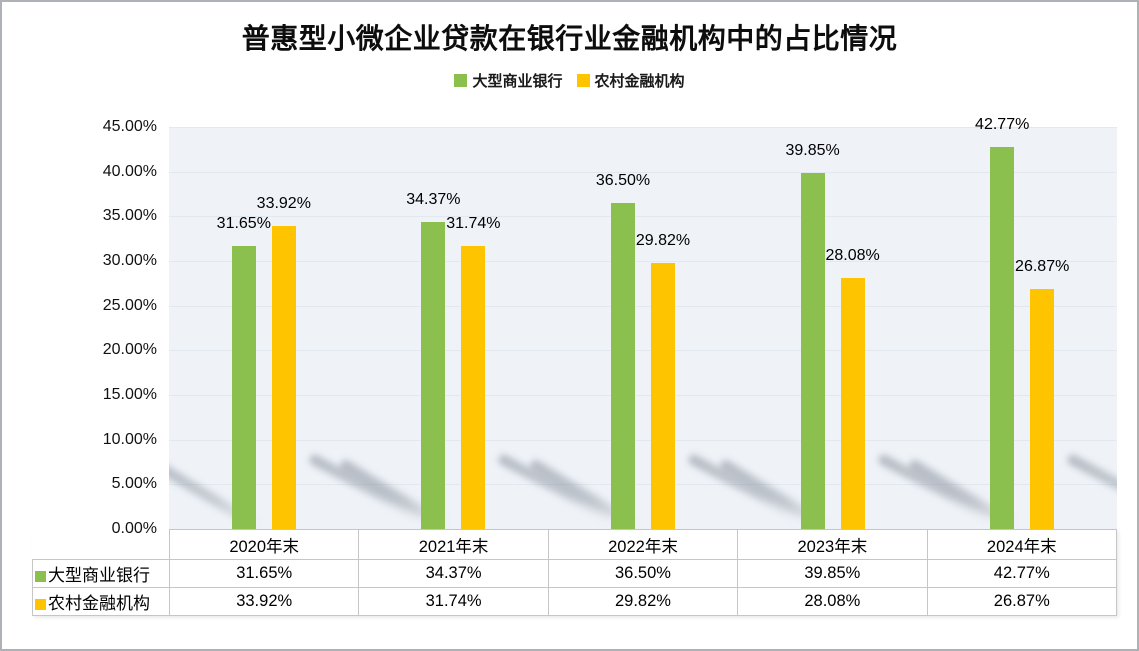 The width and height of the screenshot is (1139, 651). What do you see at coordinates (1022, 601) in the screenshot?
I see `table-value-cell: 26.87%` at bounding box center [1022, 601].